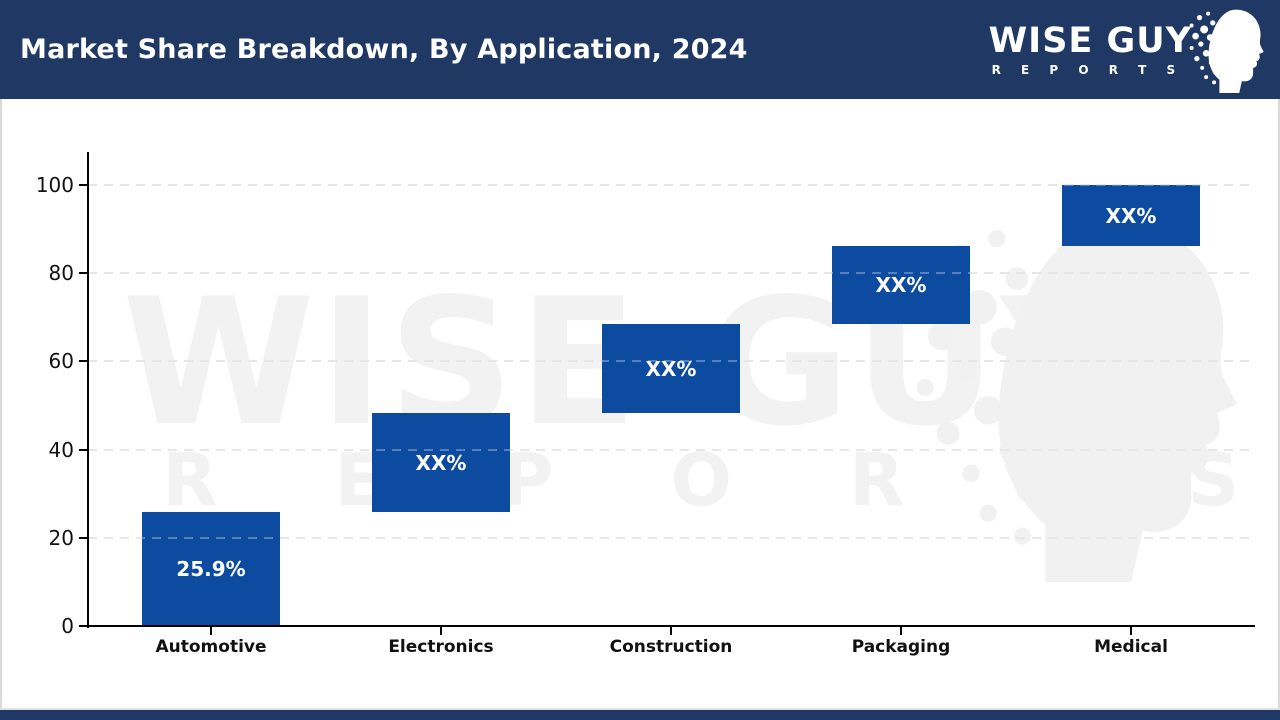  I want to click on logo: WISE GUY R E P O R T S, so click(1129, 50).